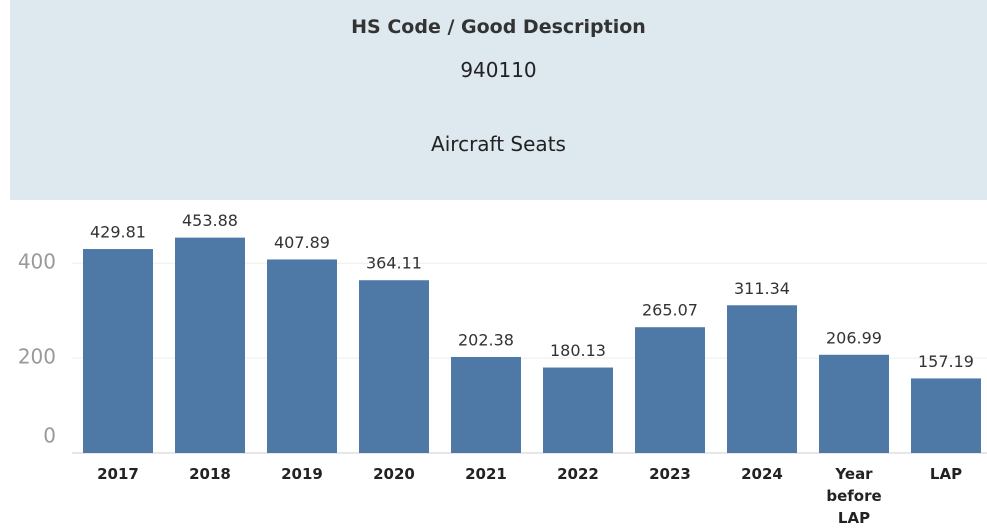 This screenshot has height=531, width=987. Describe the element at coordinates (854, 496) in the screenshot. I see `x-tick-label: Year before LAP` at that location.